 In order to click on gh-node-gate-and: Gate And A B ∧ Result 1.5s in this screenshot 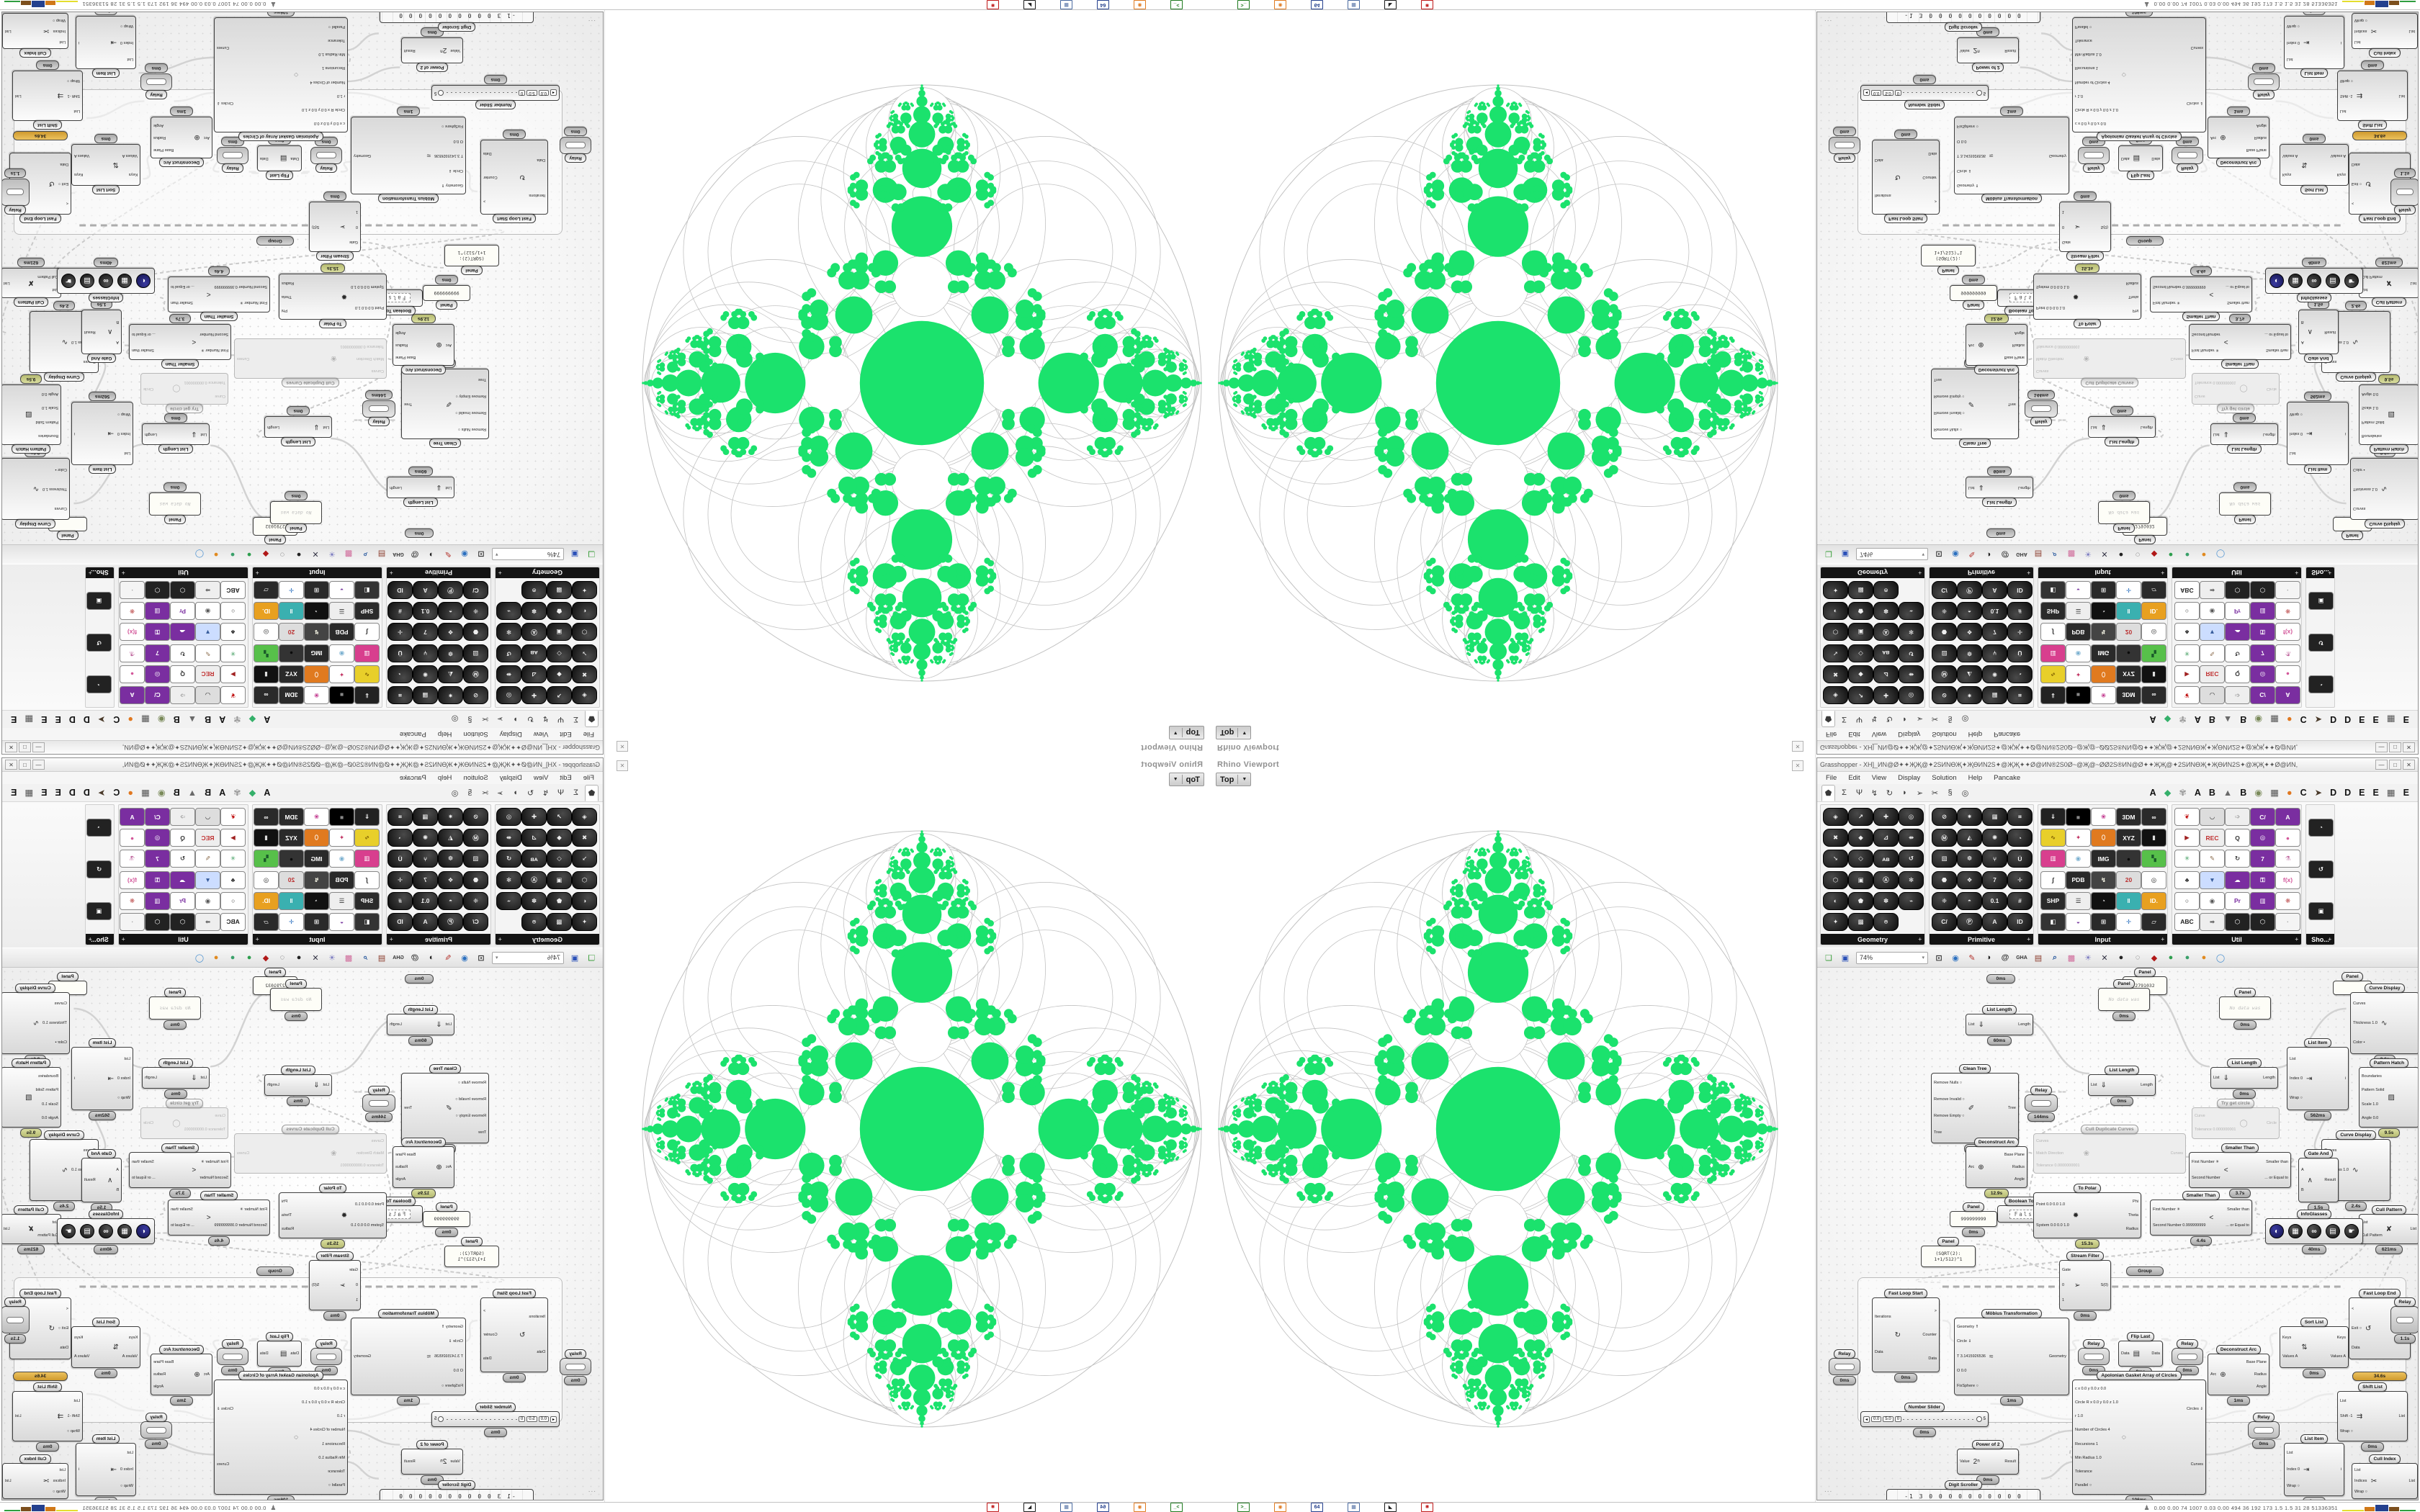, I will do `click(101, 331)`.